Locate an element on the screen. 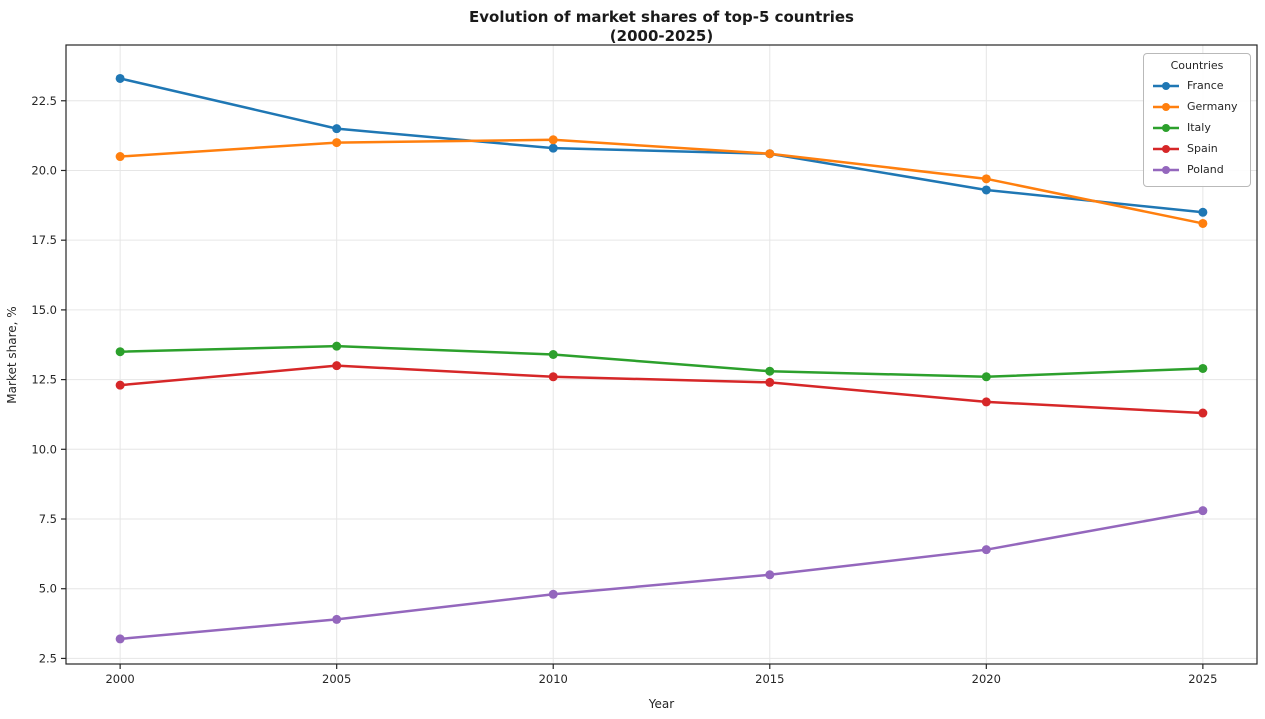  legend: Countries France Germany Italy Spain Poland is located at coordinates (1197, 120).